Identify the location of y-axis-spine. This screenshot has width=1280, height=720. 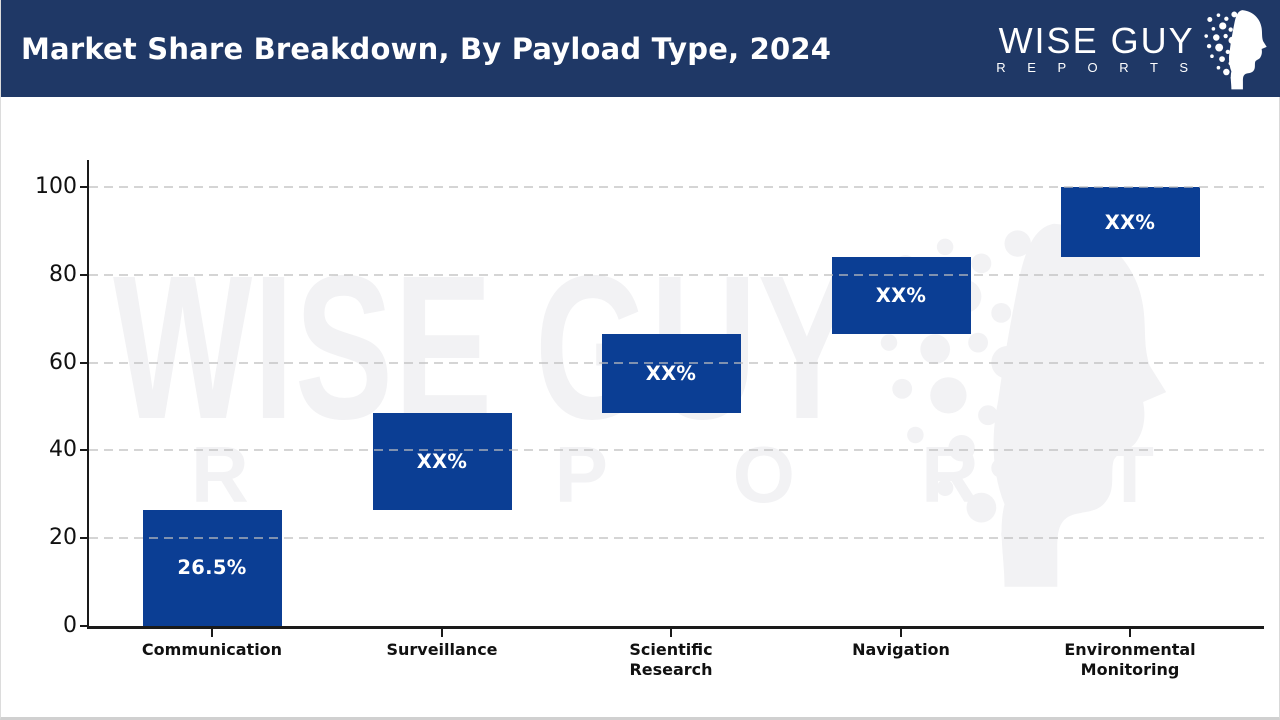
(88, 394).